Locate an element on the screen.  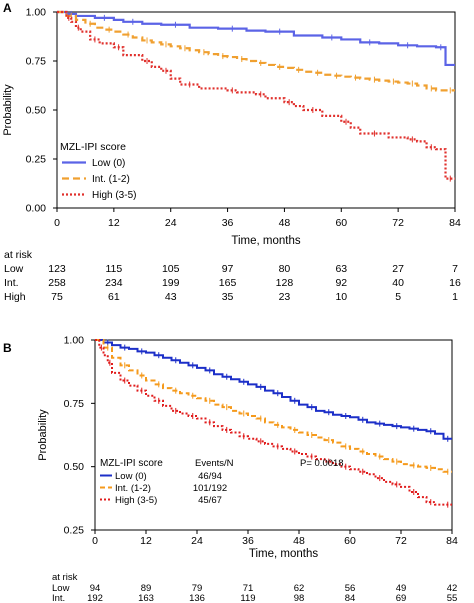
risk-count: 123 is located at coordinates (57, 269).